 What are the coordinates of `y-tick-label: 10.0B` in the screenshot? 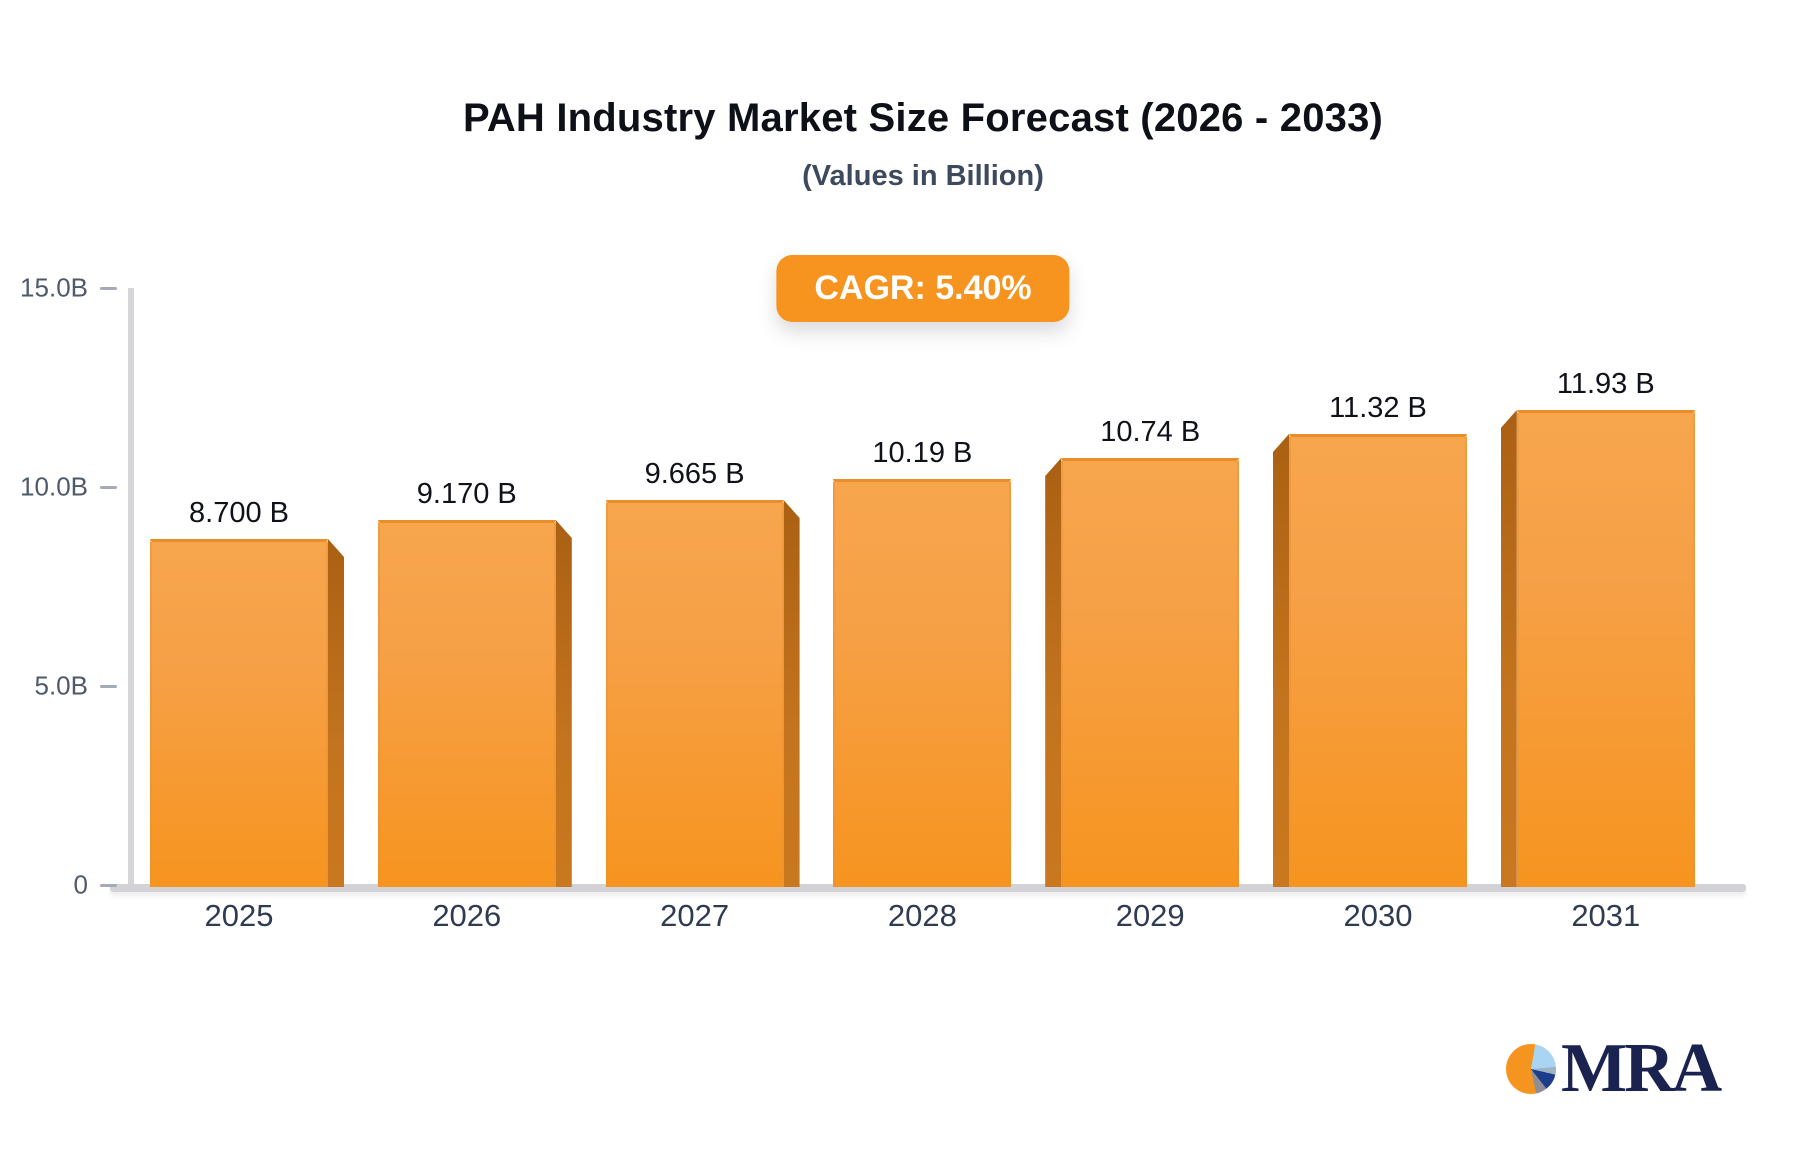 It's located at (54, 486).